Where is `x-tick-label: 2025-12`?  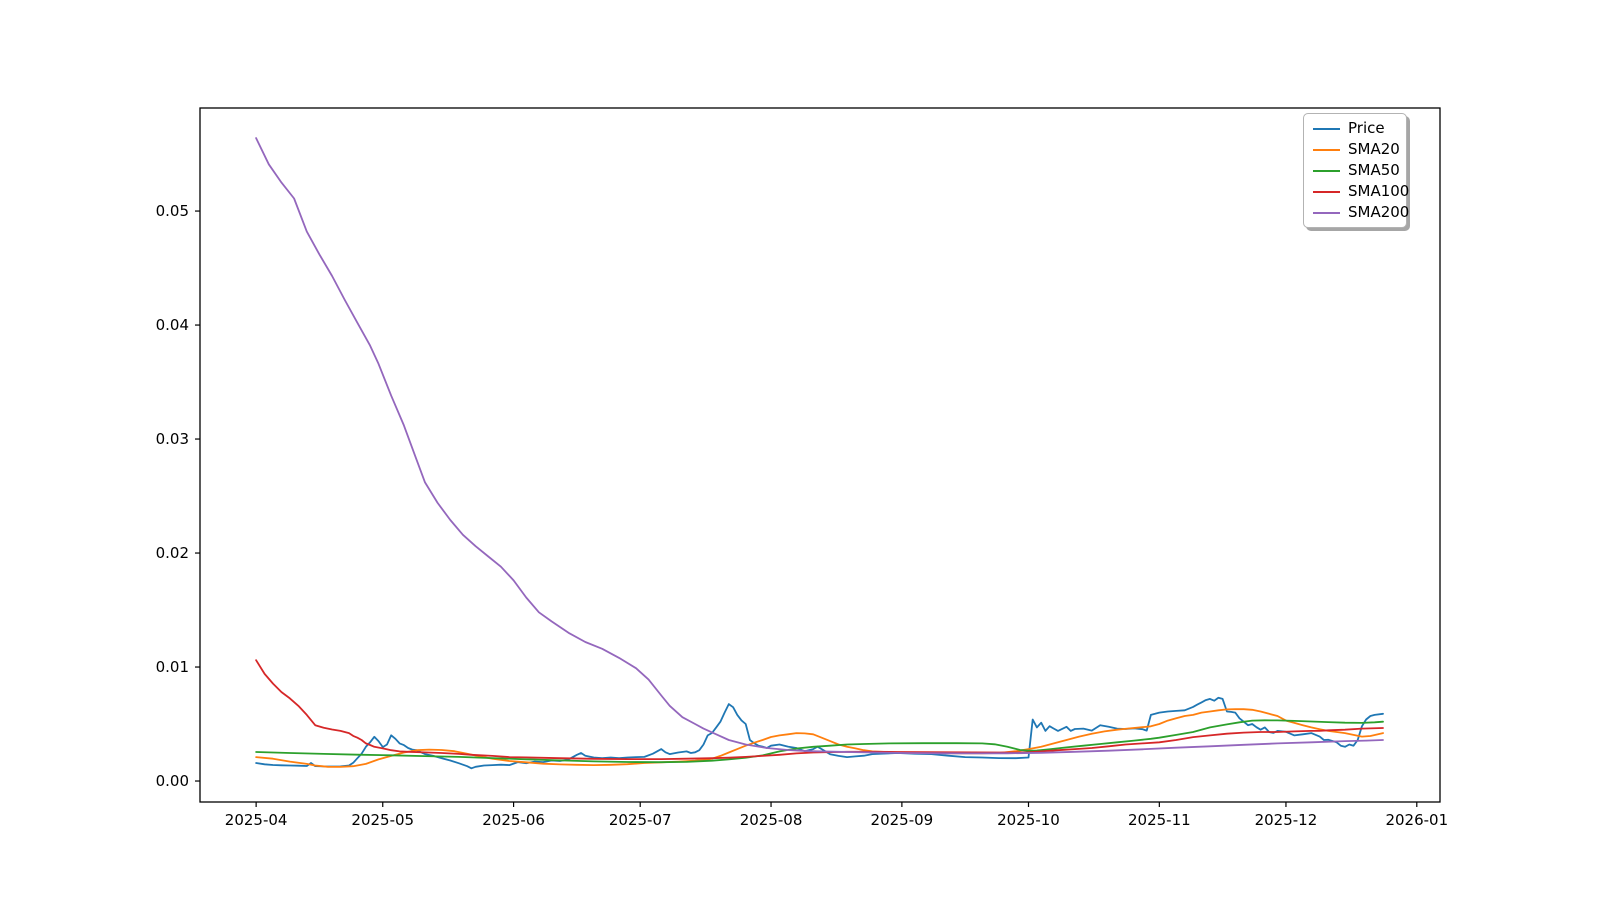 x-tick-label: 2025-12 is located at coordinates (1286, 820).